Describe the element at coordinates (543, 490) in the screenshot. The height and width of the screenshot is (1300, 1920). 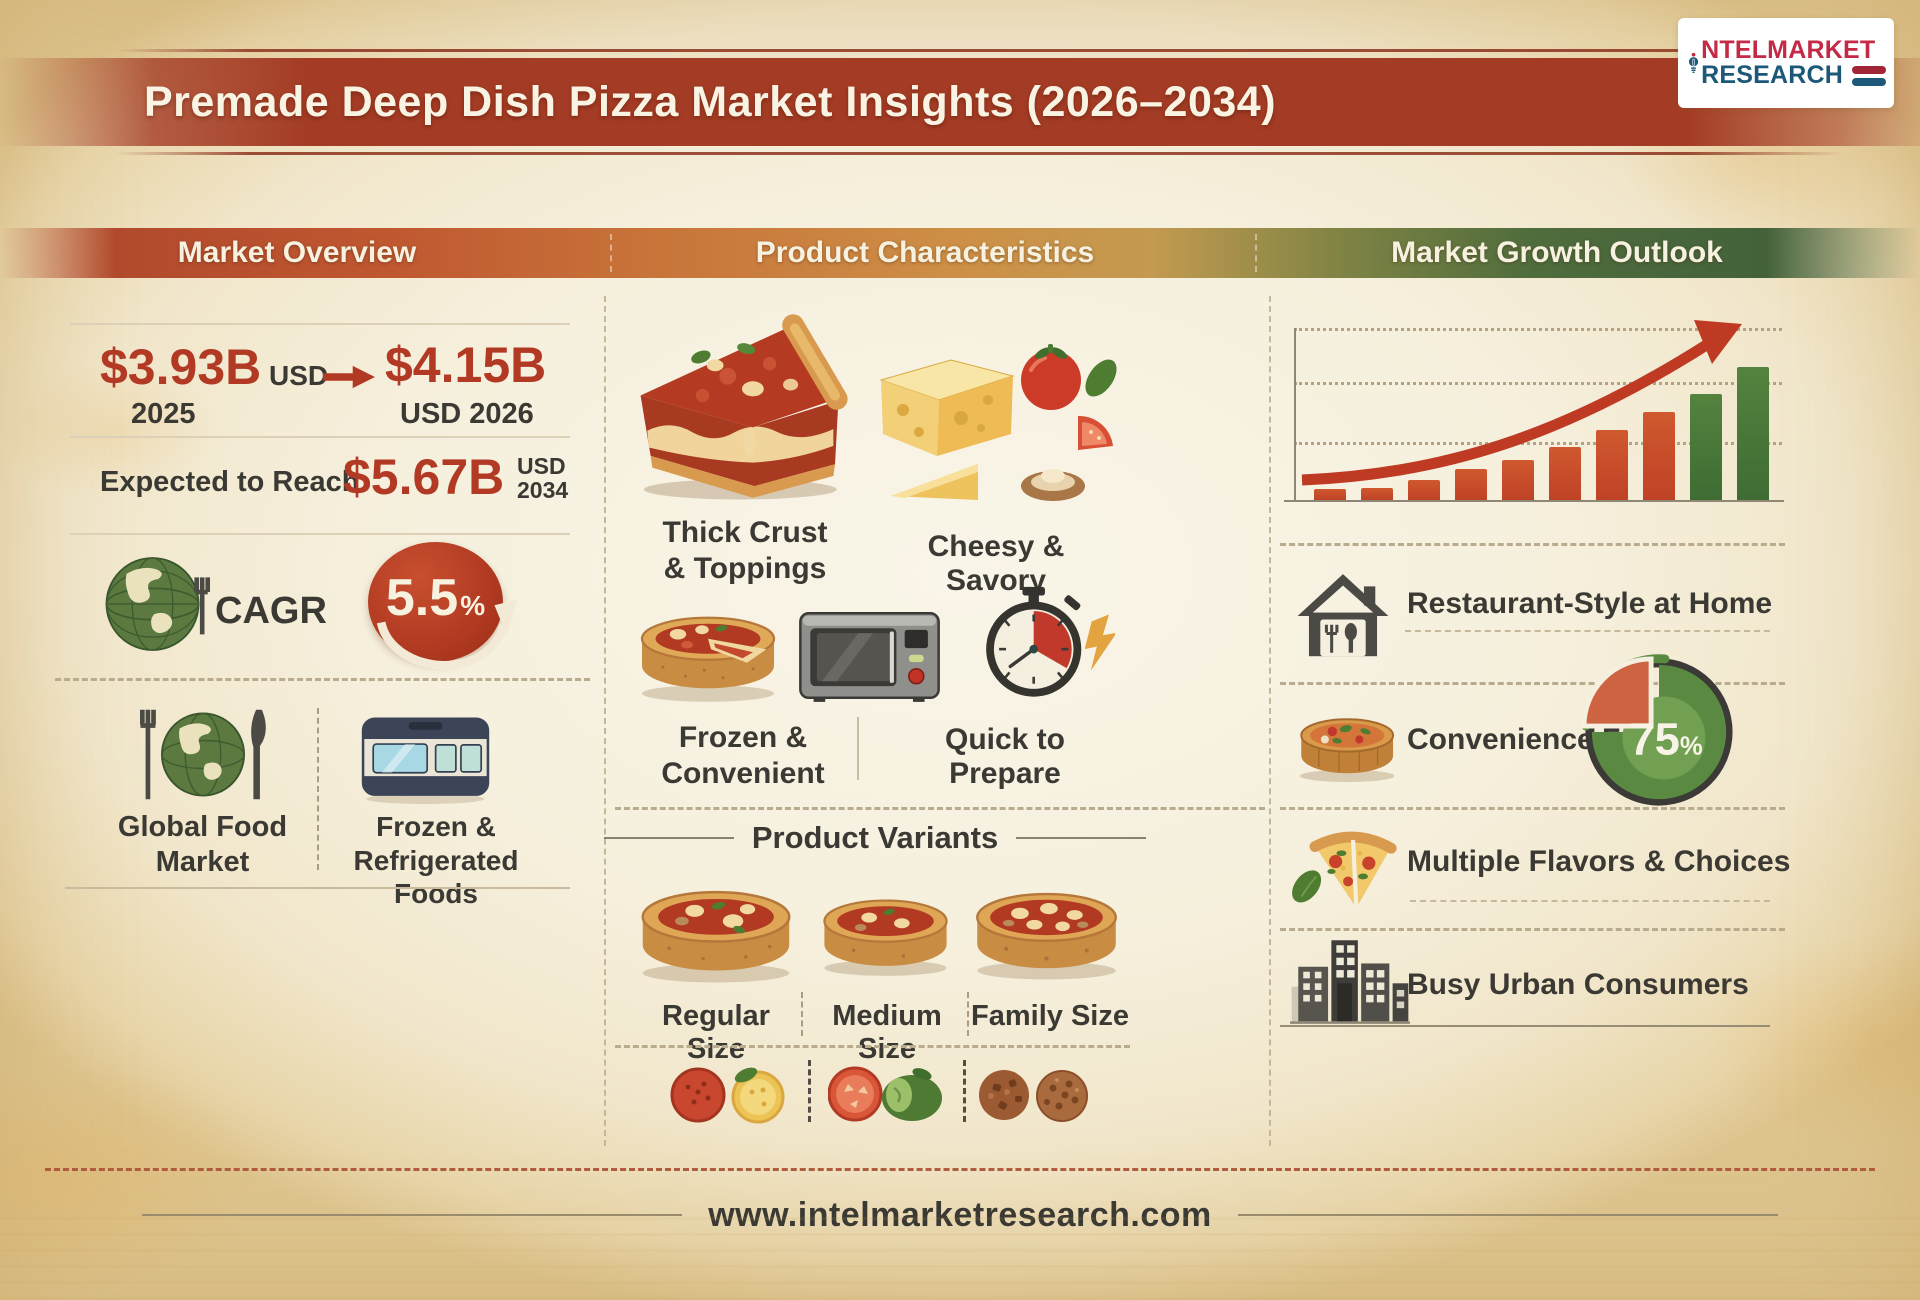
I see `expected-year: 2034` at that location.